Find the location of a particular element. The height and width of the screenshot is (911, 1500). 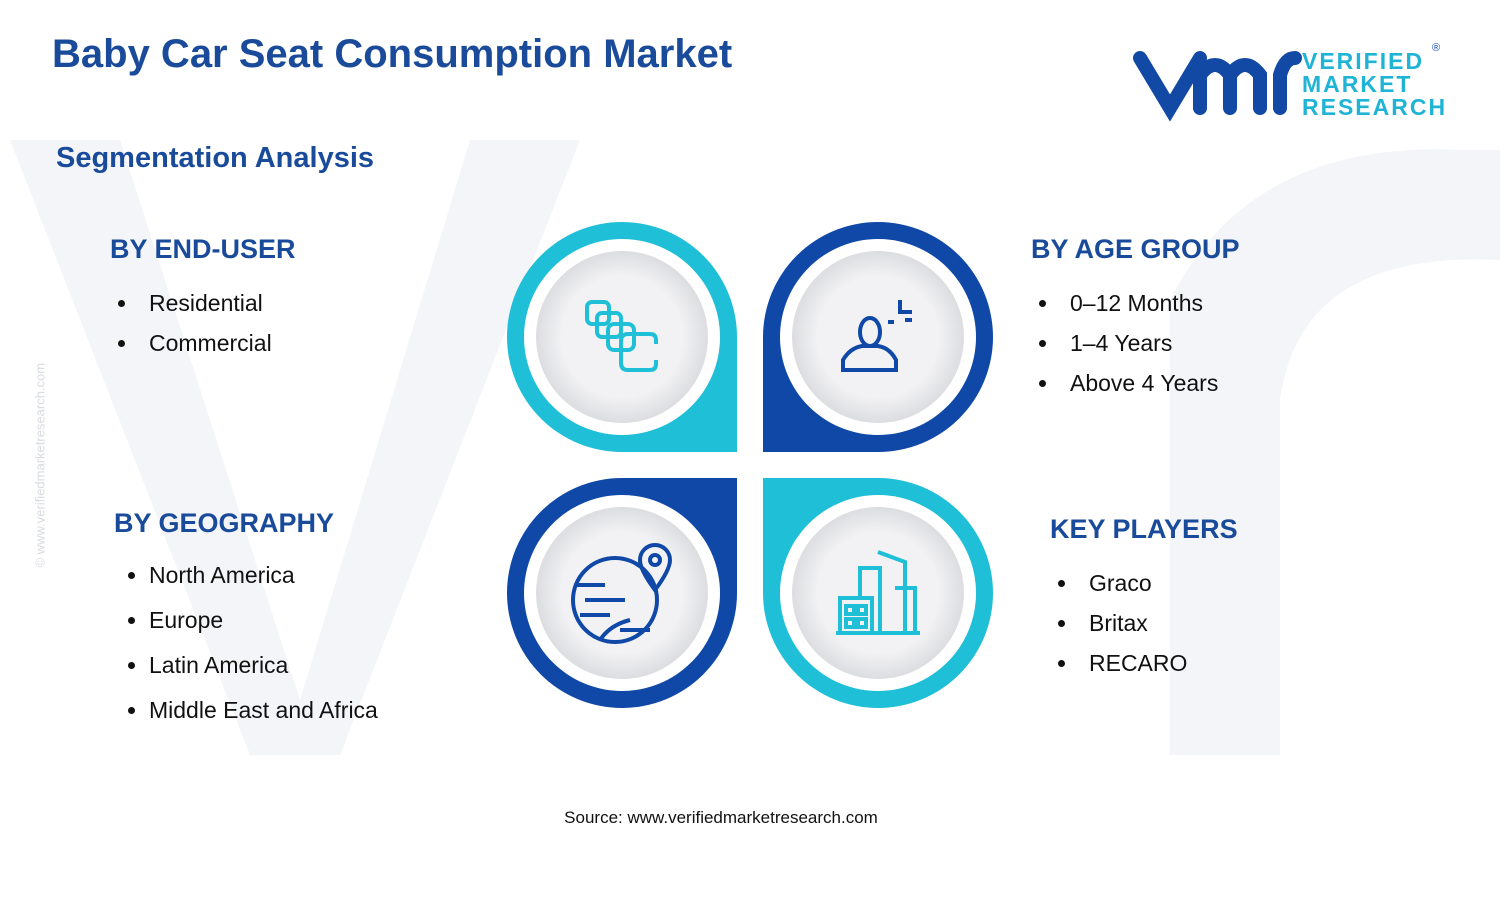

icon-globe is located at coordinates (622, 593).